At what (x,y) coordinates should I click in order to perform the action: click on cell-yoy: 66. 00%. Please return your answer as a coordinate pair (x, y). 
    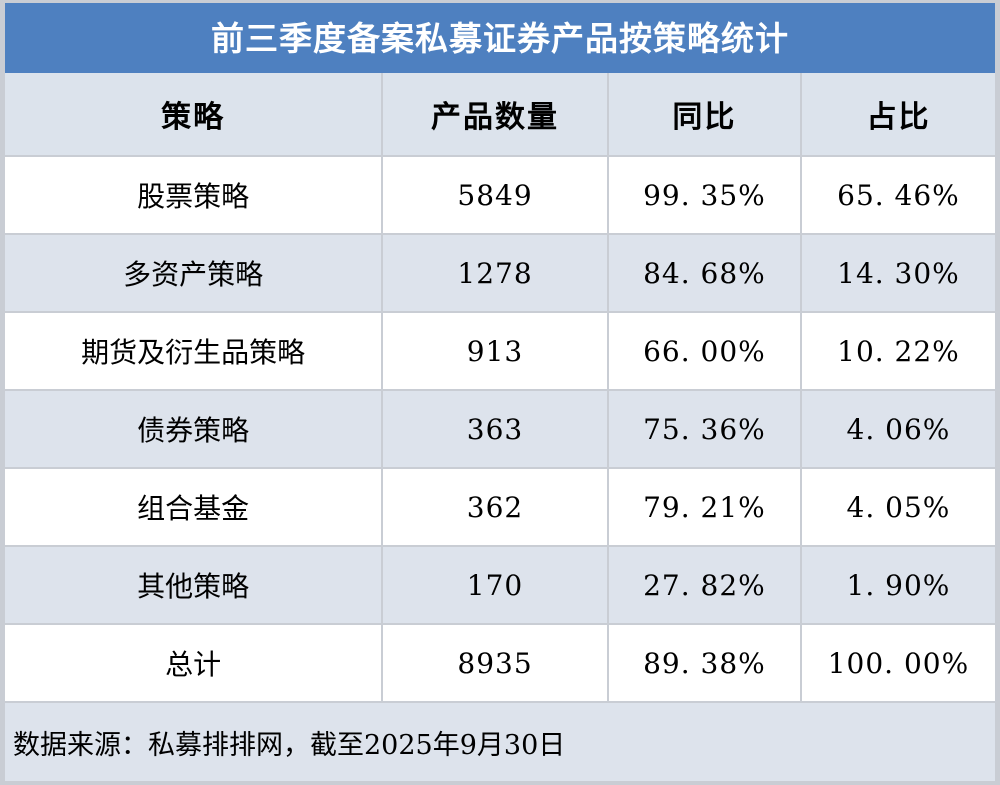
    Looking at the image, I should click on (705, 352).